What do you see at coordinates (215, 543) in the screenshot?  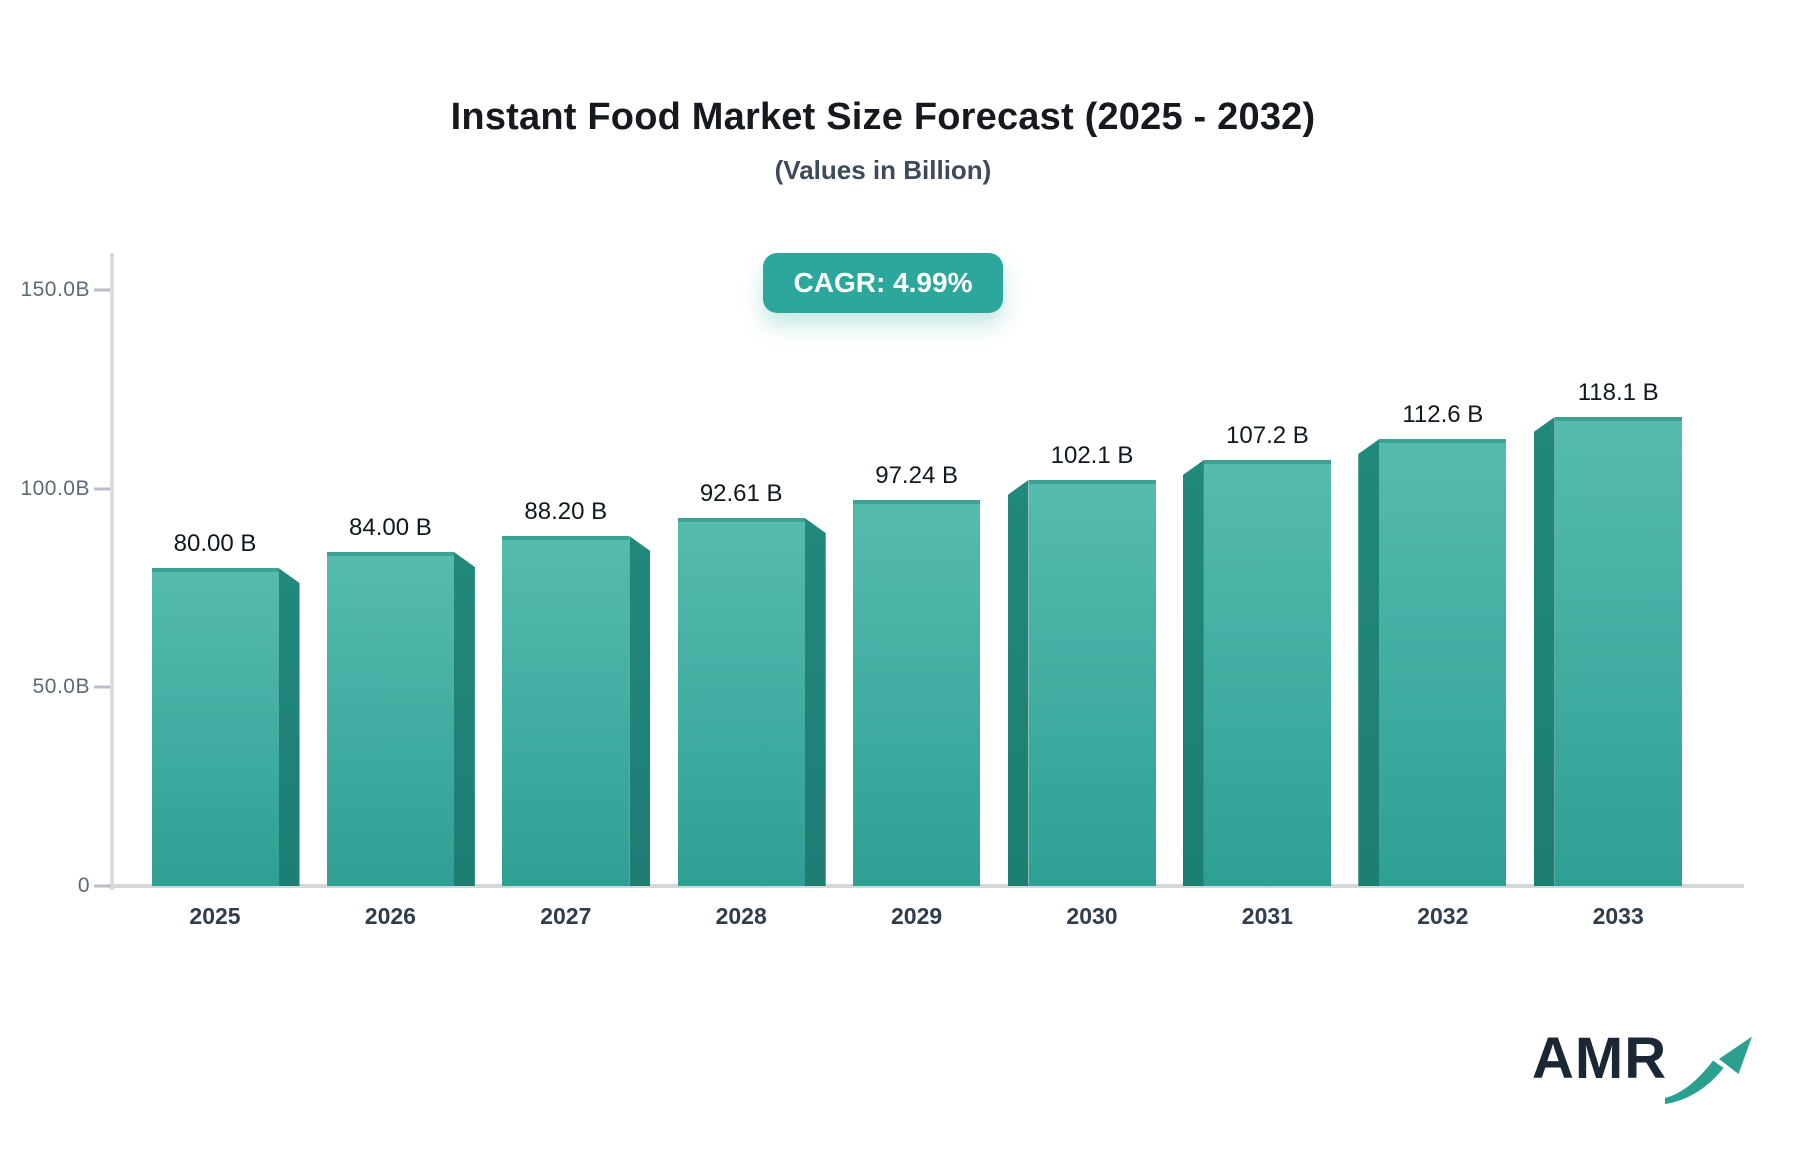 I see `bar-value-label: 80.00 B` at bounding box center [215, 543].